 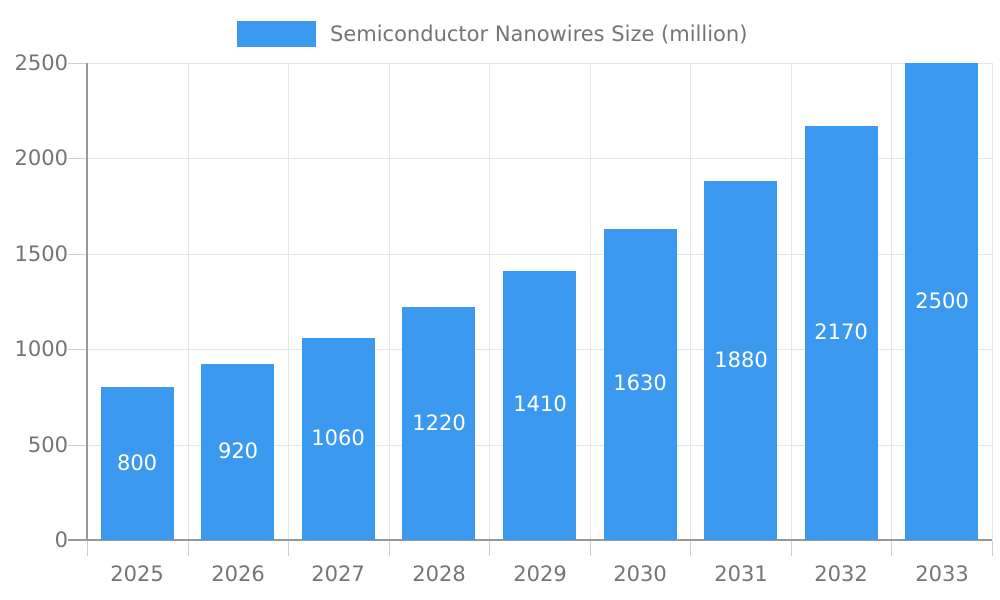 What do you see at coordinates (41, 349) in the screenshot?
I see `y-axis-tick-label: 1000` at bounding box center [41, 349].